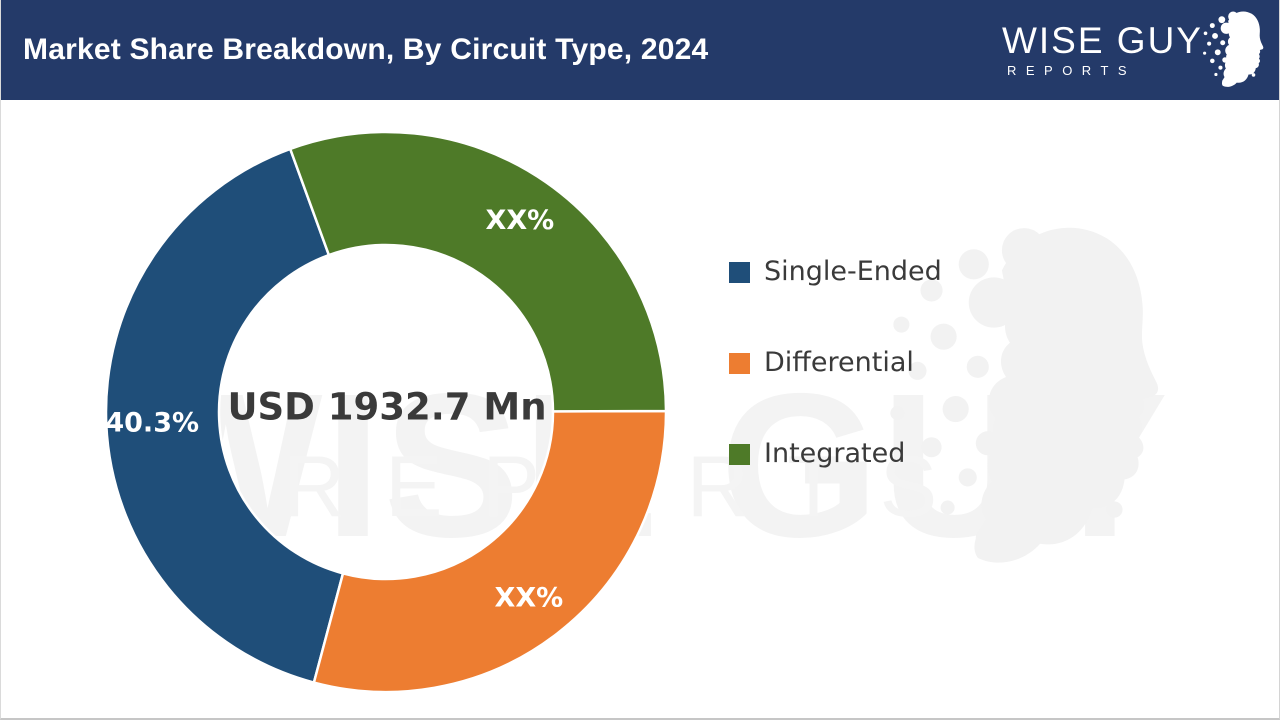 The width and height of the screenshot is (1280, 720). I want to click on chart-legend: Single-Ended Differential Integrated, so click(835, 363).